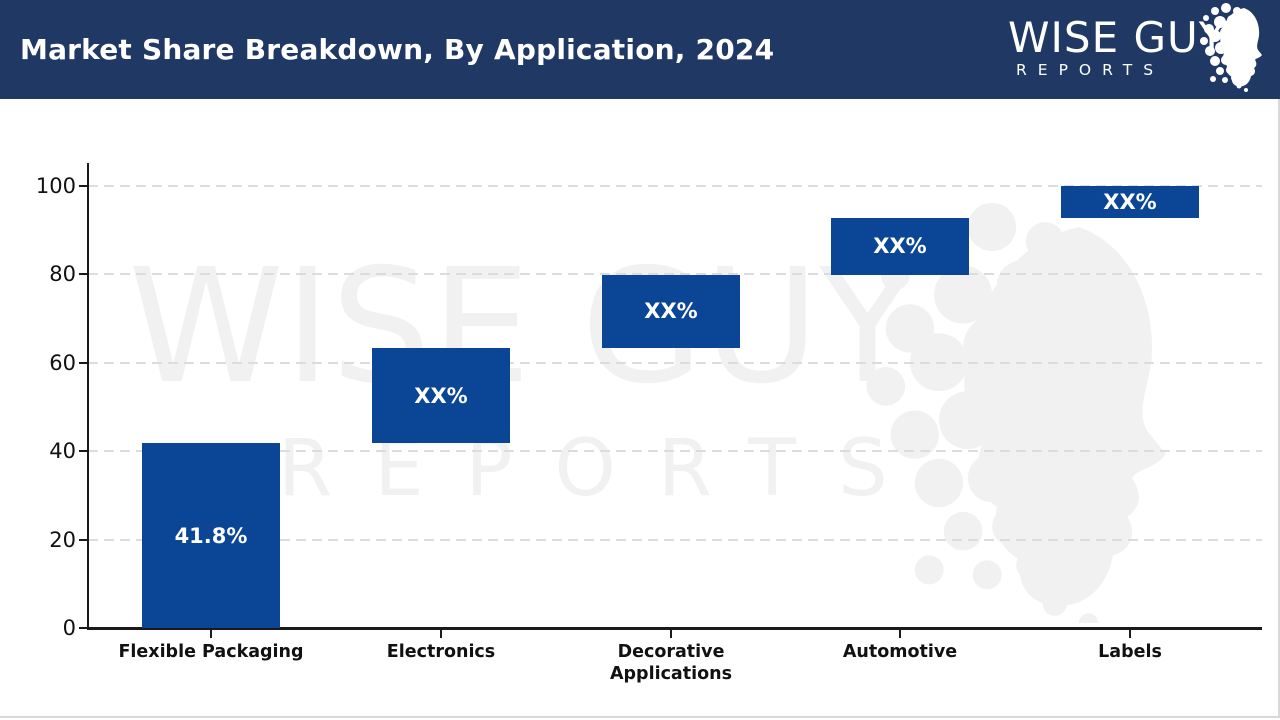  I want to click on x-axis-line, so click(674, 628).